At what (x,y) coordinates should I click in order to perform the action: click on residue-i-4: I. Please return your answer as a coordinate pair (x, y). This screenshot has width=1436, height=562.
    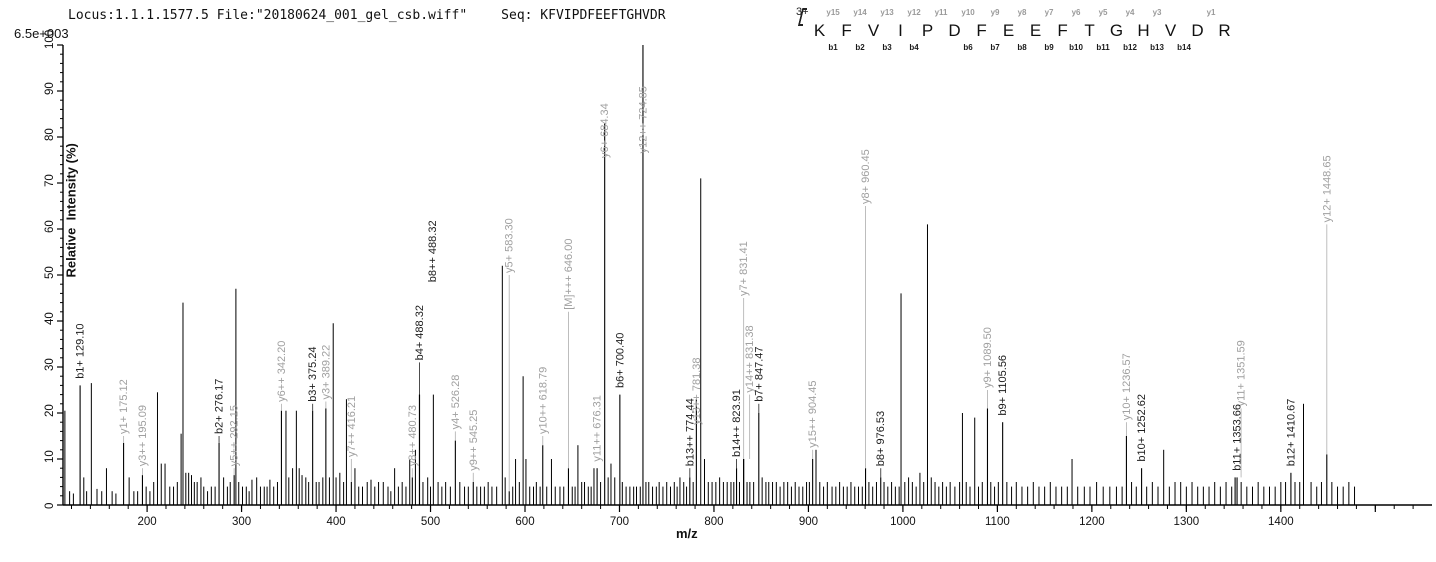
    Looking at the image, I should click on (900, 30).